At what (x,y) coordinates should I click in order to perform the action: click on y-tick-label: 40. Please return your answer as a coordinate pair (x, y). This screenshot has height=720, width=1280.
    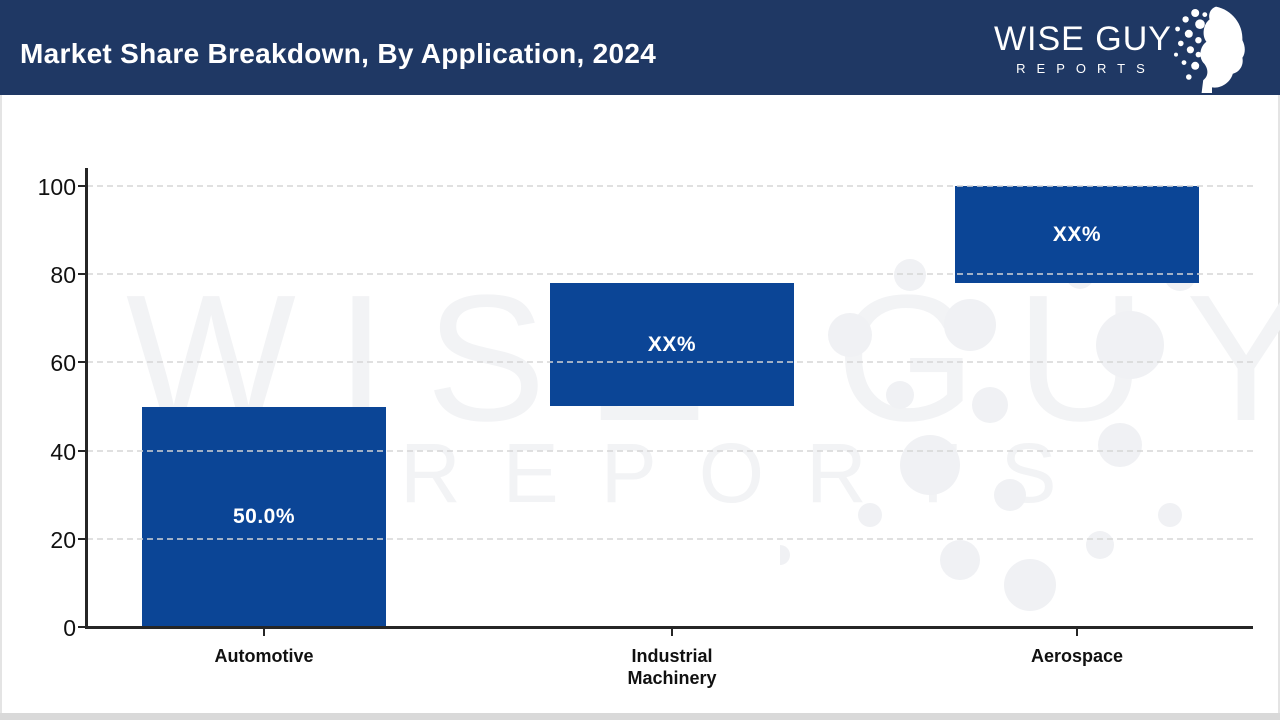
    Looking at the image, I should click on (63, 451).